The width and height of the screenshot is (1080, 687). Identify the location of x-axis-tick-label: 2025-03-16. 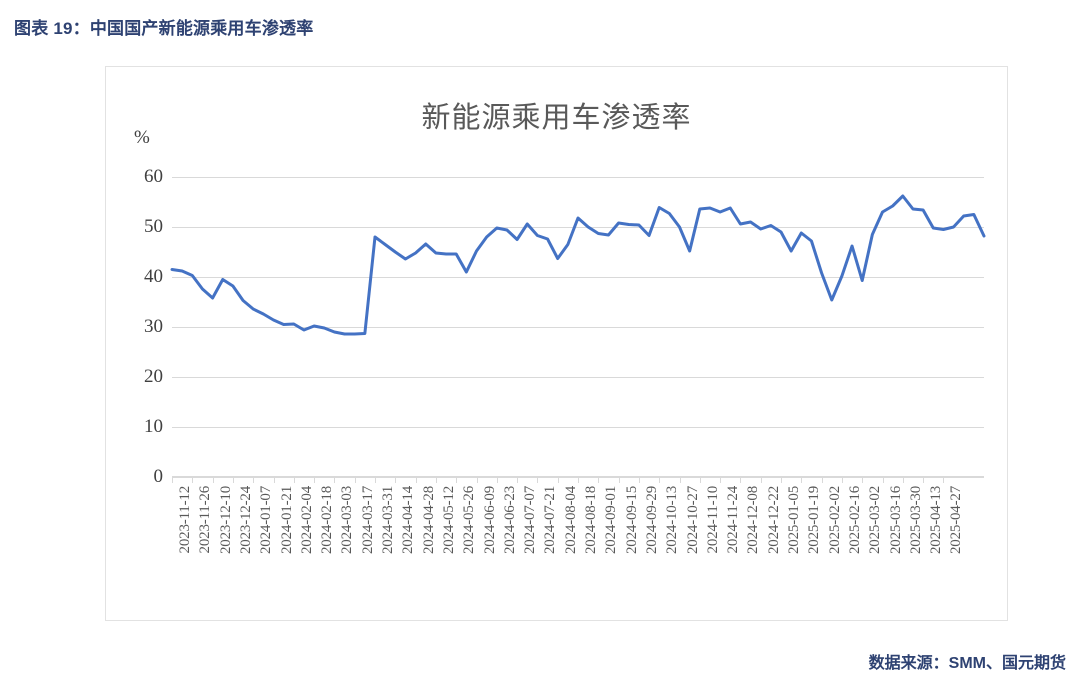
(895, 520).